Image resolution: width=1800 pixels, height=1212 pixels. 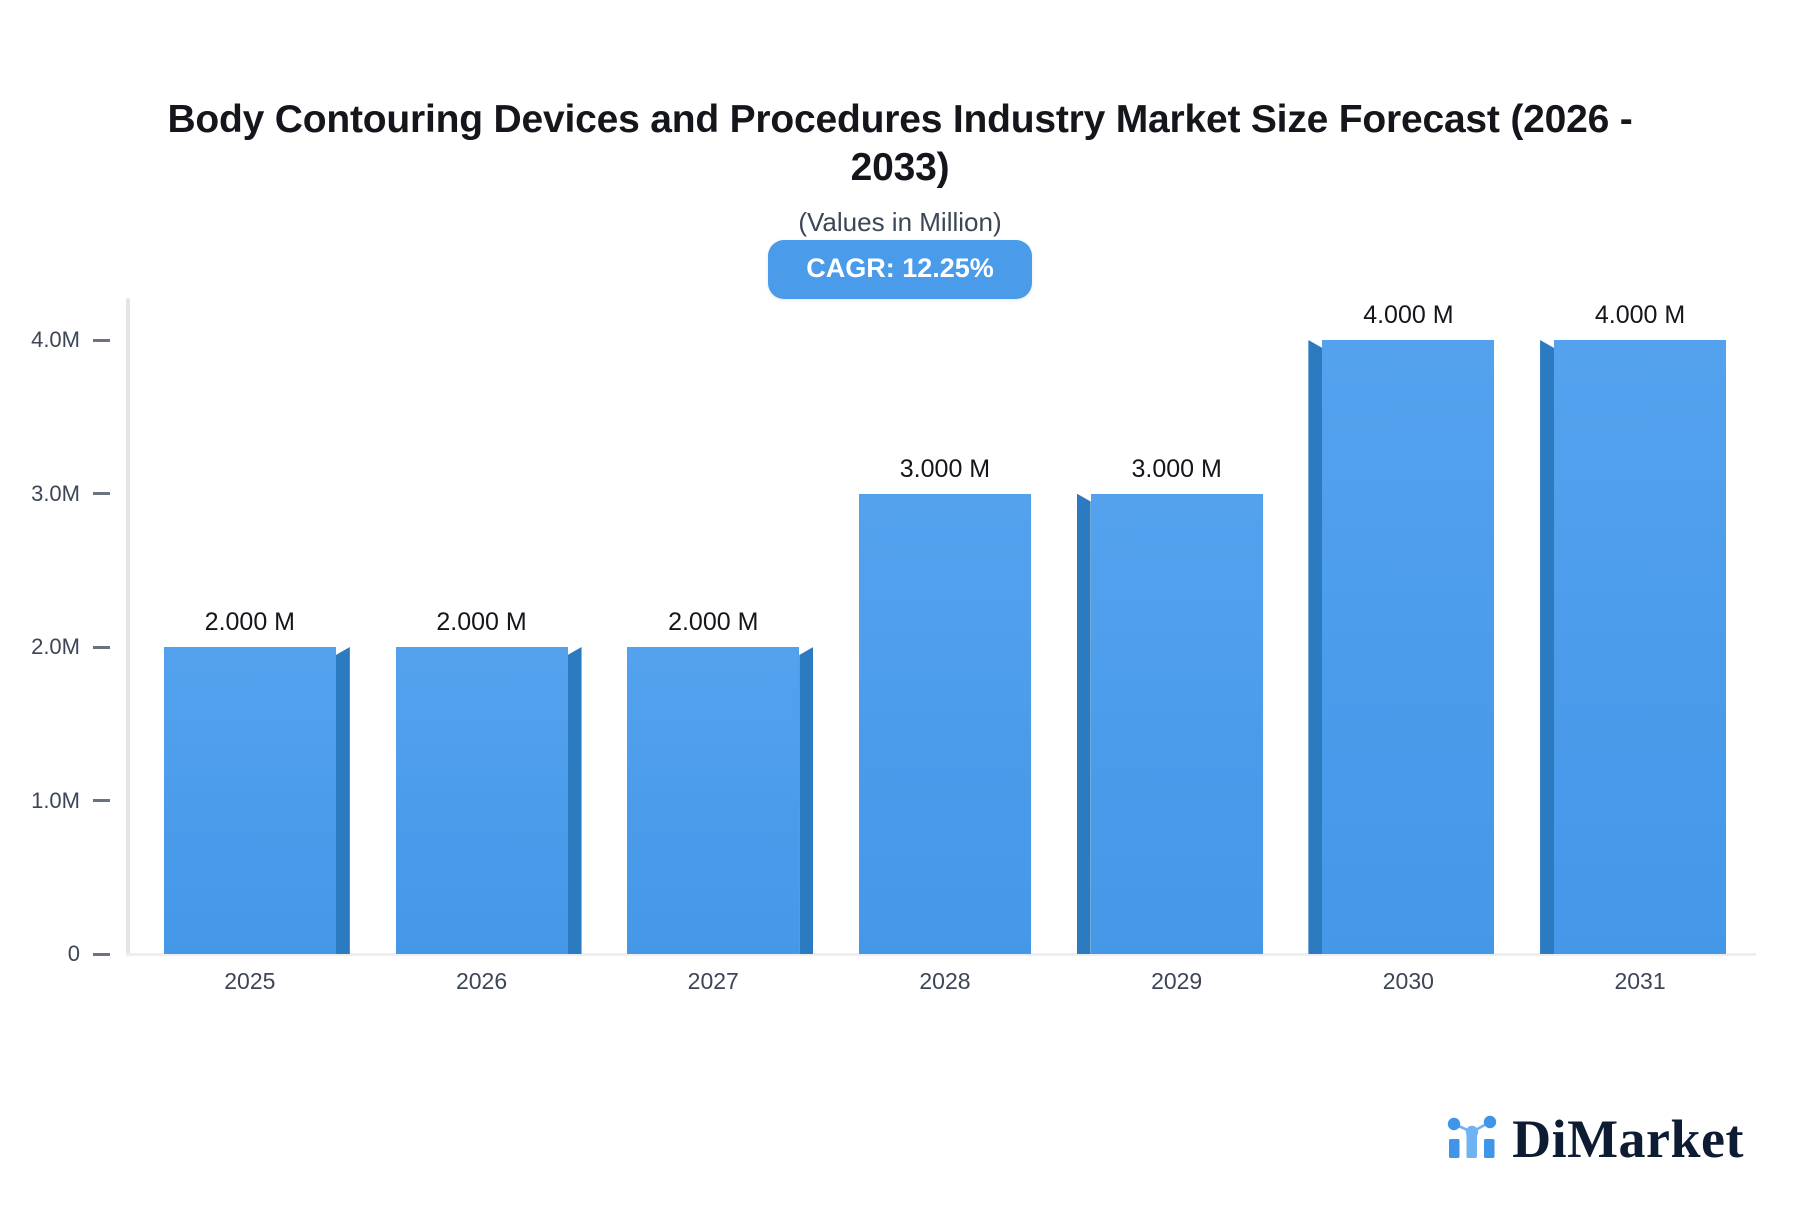 I want to click on status-badge-cagr: CAGR: 12.25%, so click(x=900, y=269).